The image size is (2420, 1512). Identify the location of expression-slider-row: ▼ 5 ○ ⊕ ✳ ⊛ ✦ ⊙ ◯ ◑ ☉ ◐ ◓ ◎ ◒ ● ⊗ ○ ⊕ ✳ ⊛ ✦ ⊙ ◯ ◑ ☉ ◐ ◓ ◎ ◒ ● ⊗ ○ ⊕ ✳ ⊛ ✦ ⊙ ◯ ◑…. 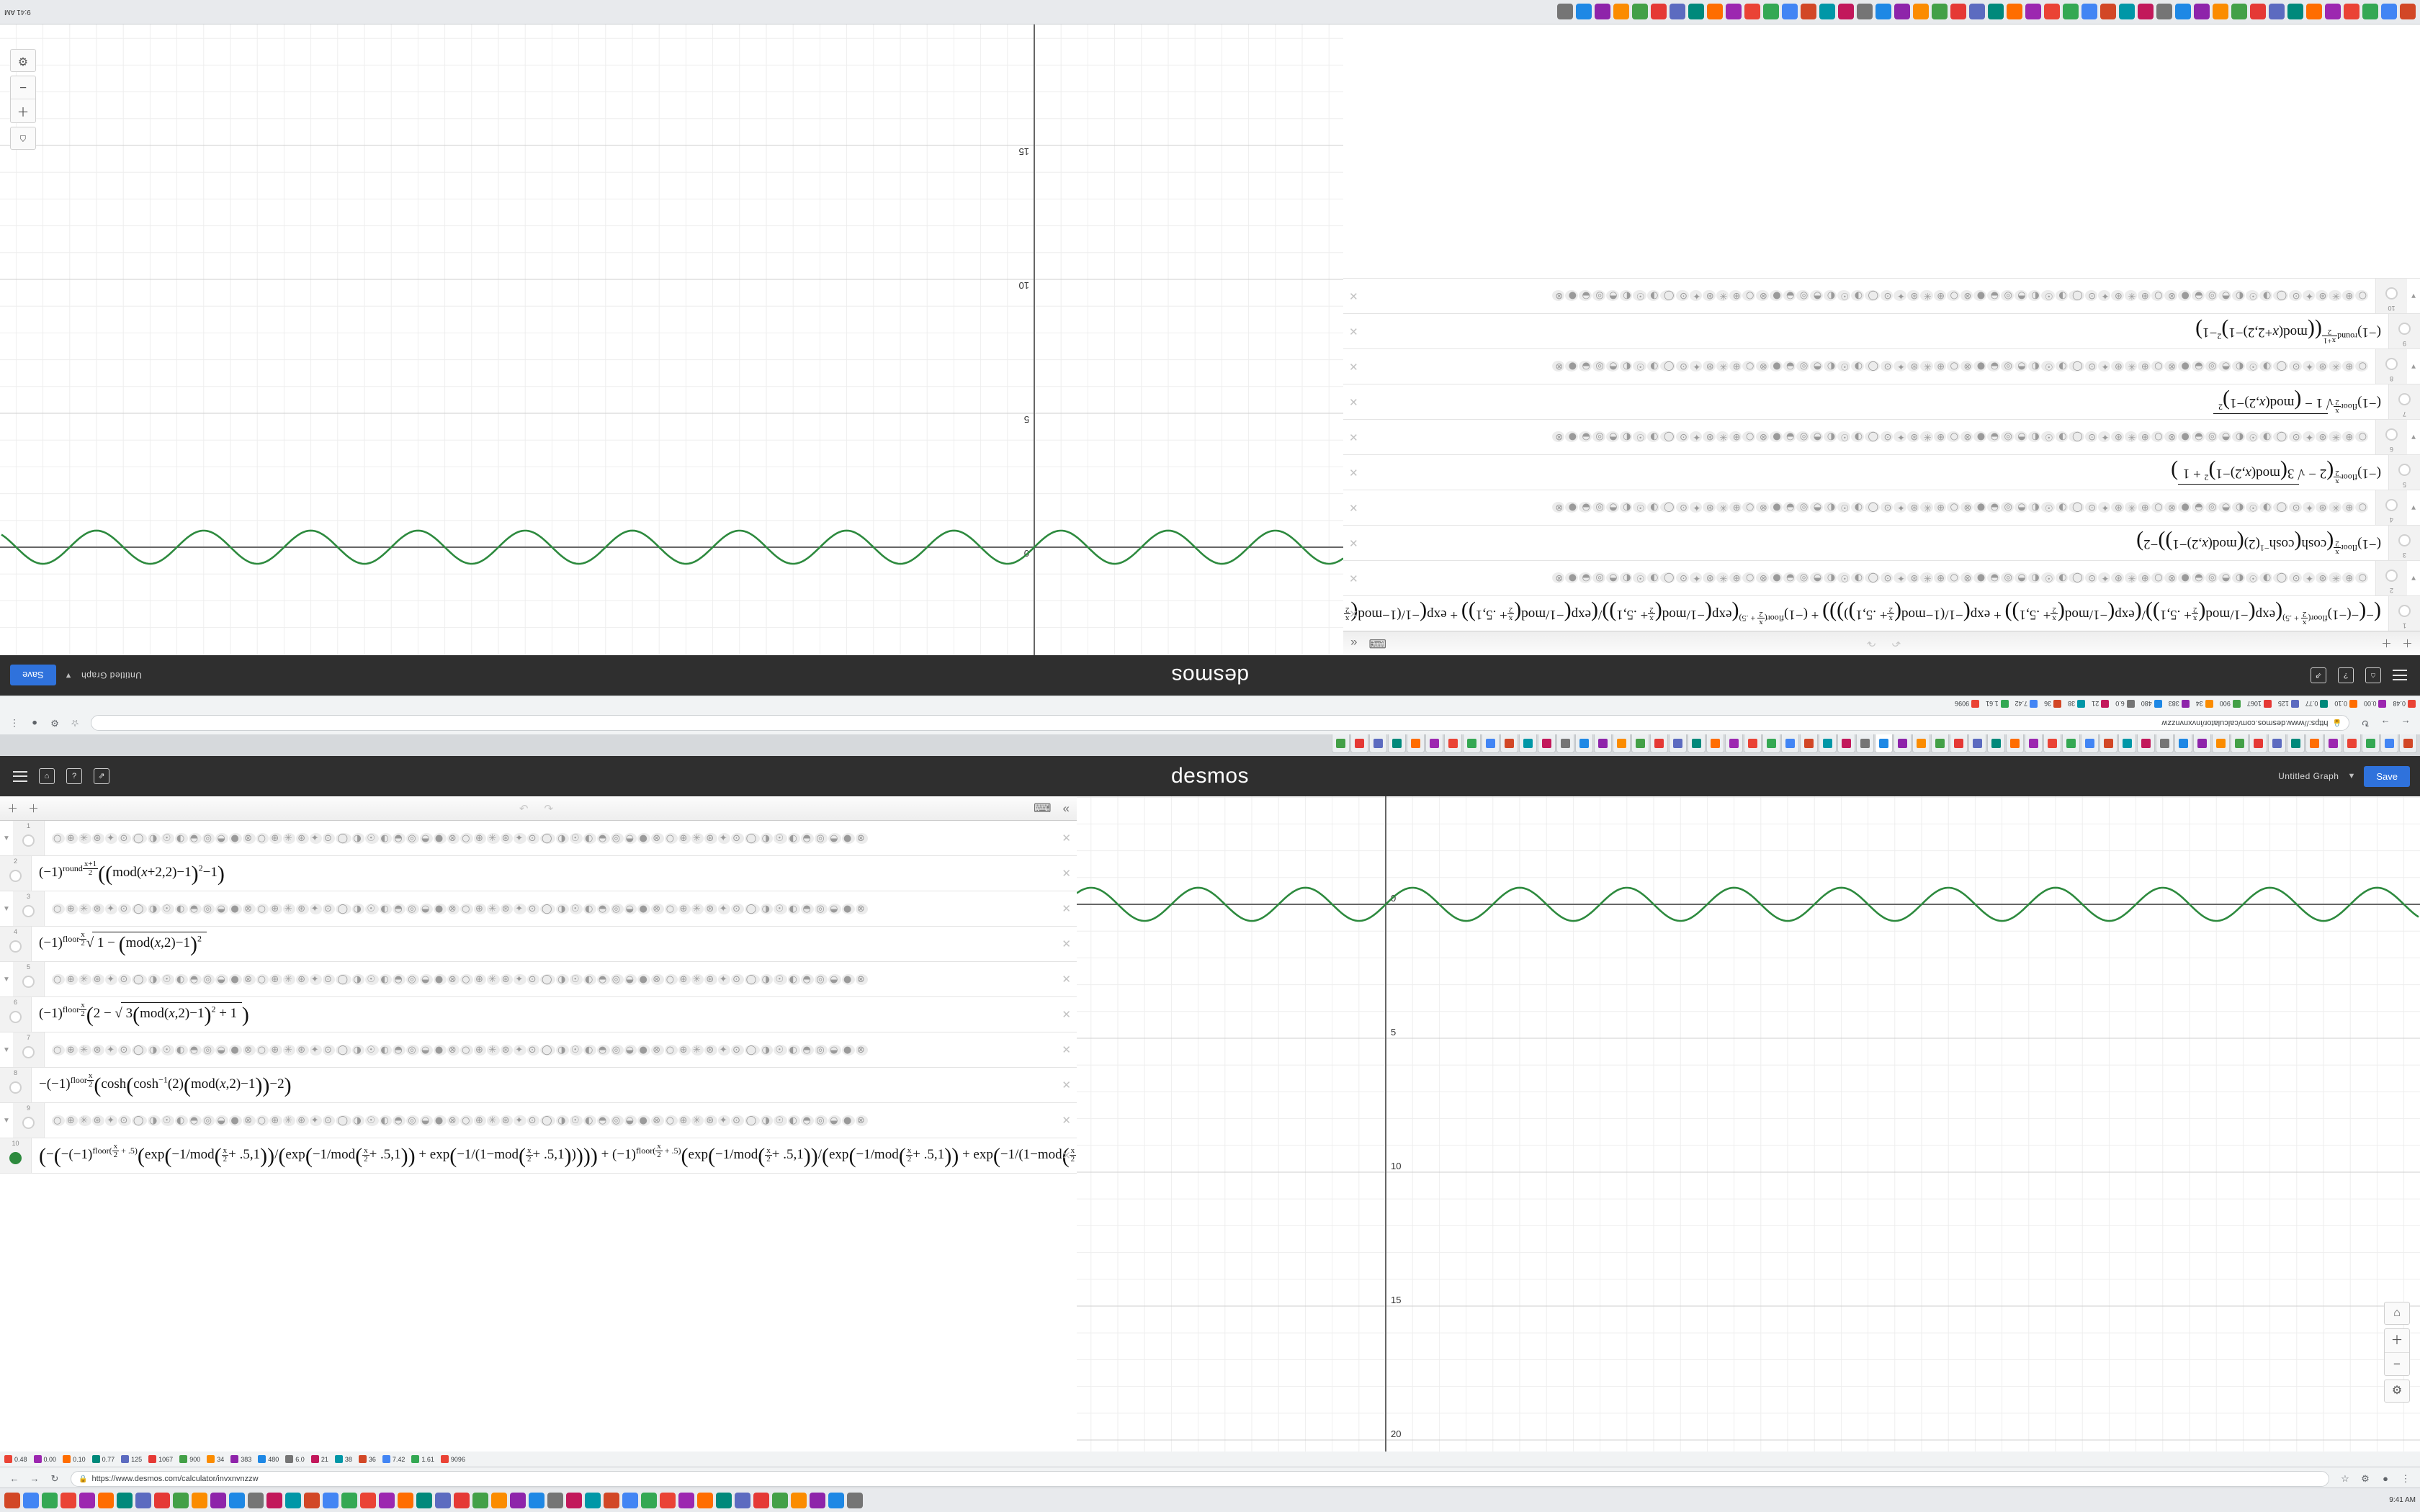
(538, 979).